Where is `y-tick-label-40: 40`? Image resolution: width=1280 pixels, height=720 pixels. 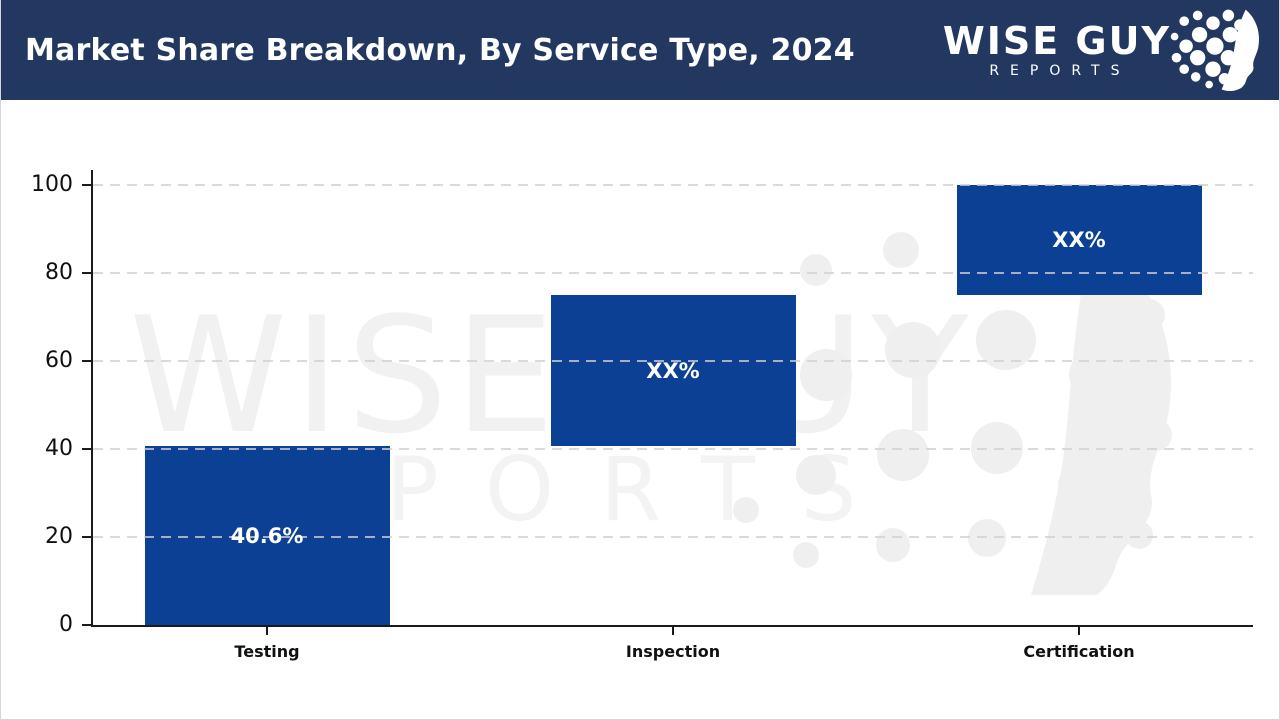 y-tick-label-40: 40 is located at coordinates (59, 448).